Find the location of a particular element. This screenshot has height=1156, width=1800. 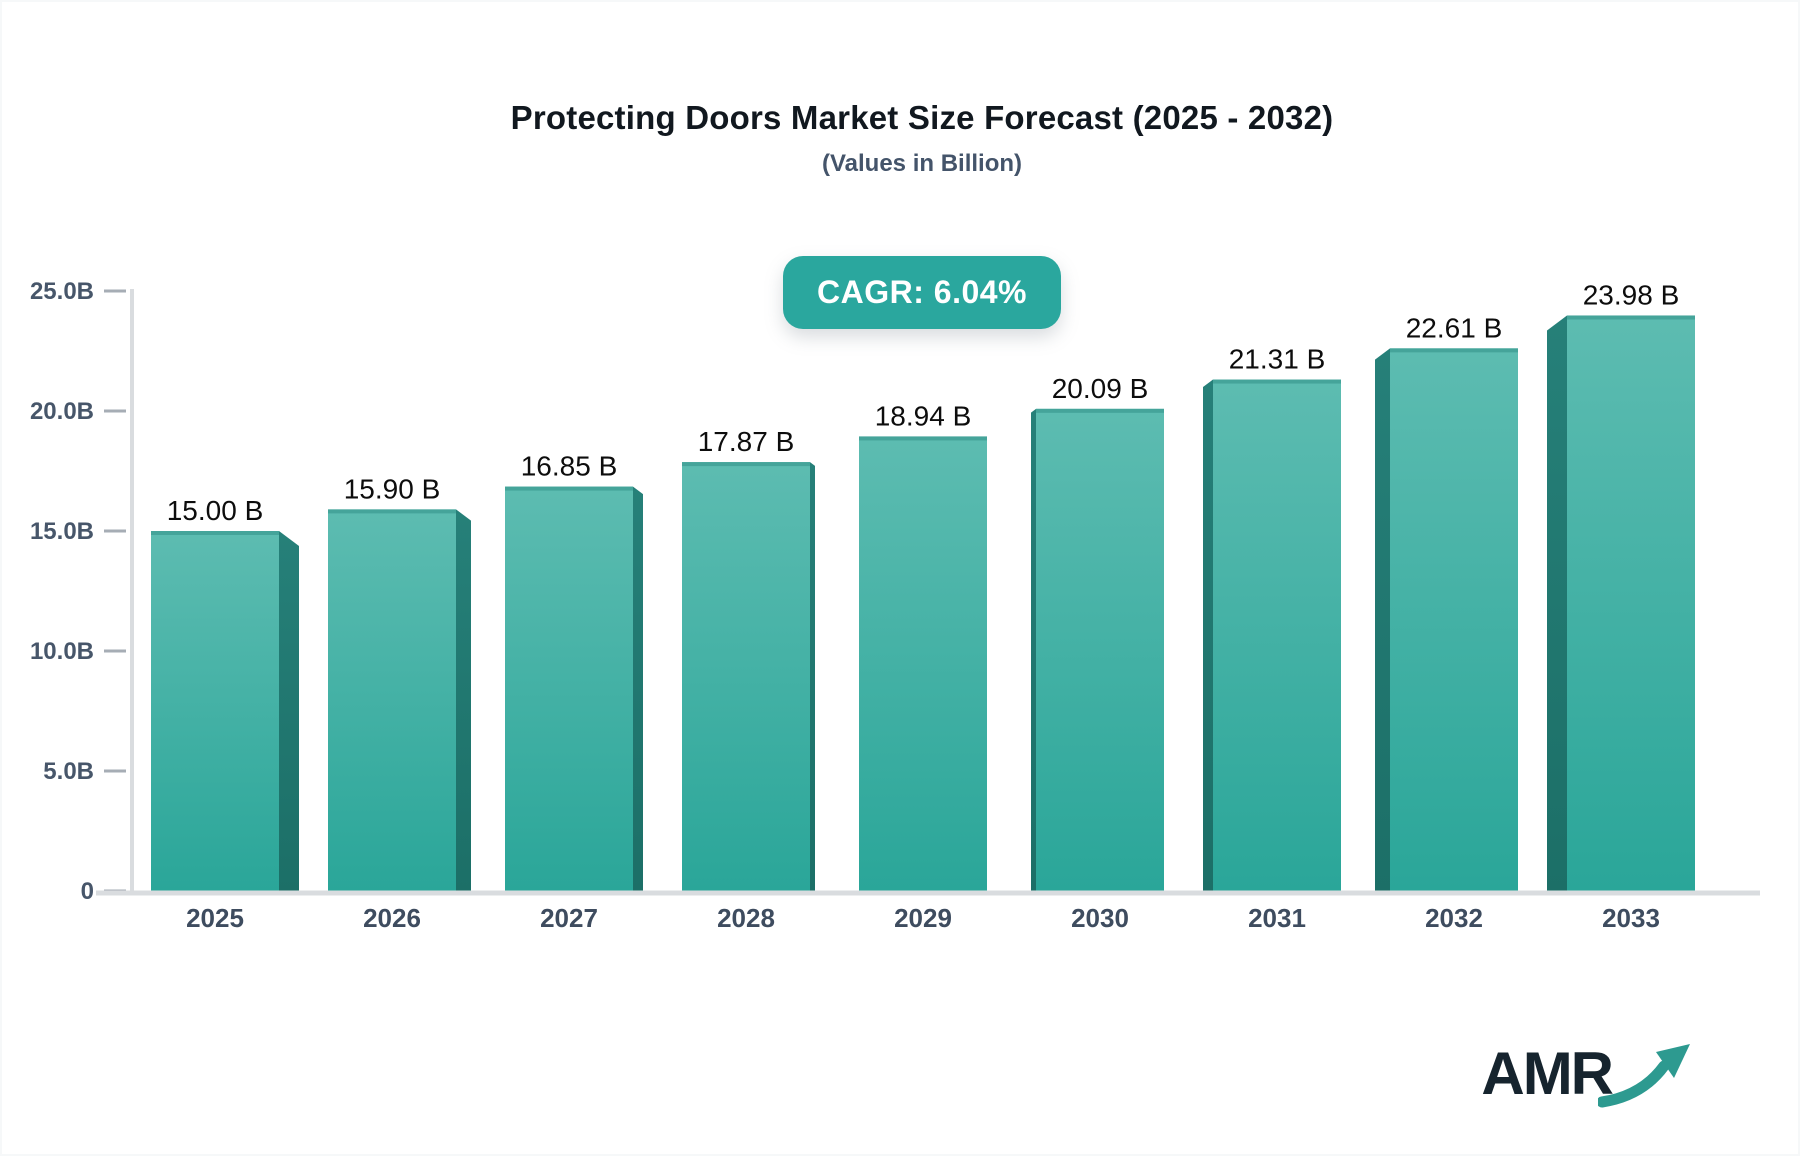

x-axis-label: 2032 is located at coordinates (1454, 918).